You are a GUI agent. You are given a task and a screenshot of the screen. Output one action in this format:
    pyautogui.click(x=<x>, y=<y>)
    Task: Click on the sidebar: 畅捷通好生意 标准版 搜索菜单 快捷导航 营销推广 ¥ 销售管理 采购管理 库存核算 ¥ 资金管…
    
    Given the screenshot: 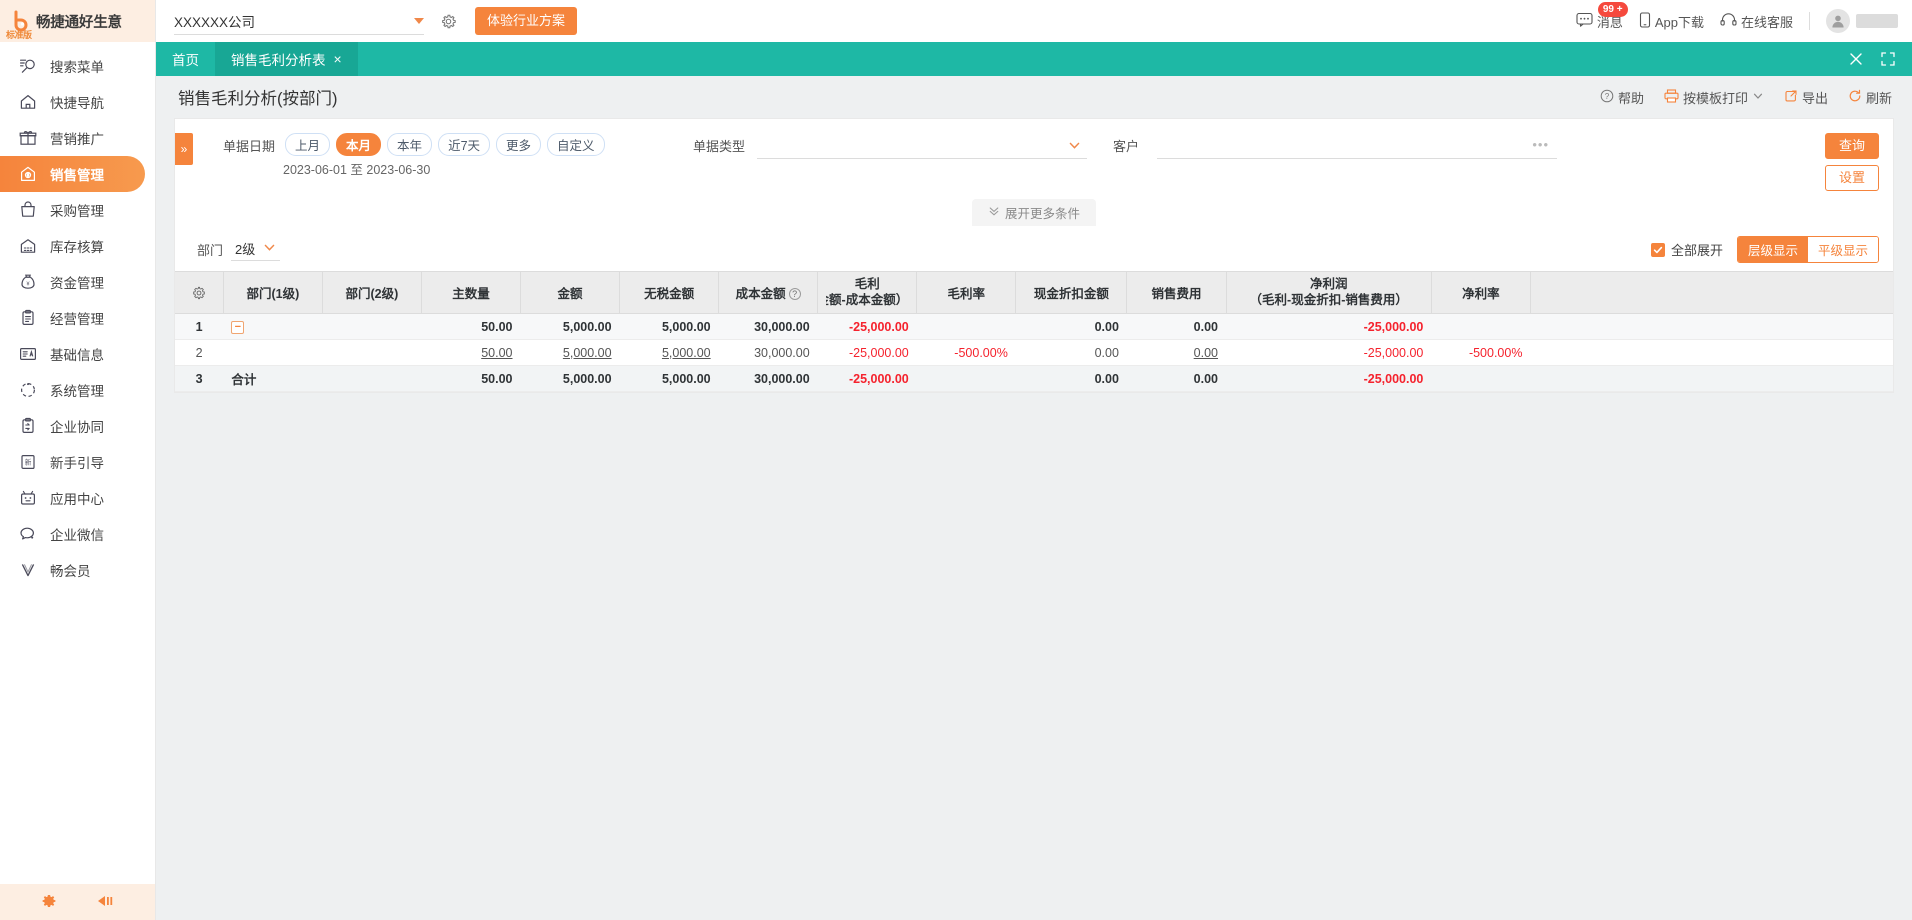 What is the action you would take?
    pyautogui.click(x=78, y=460)
    